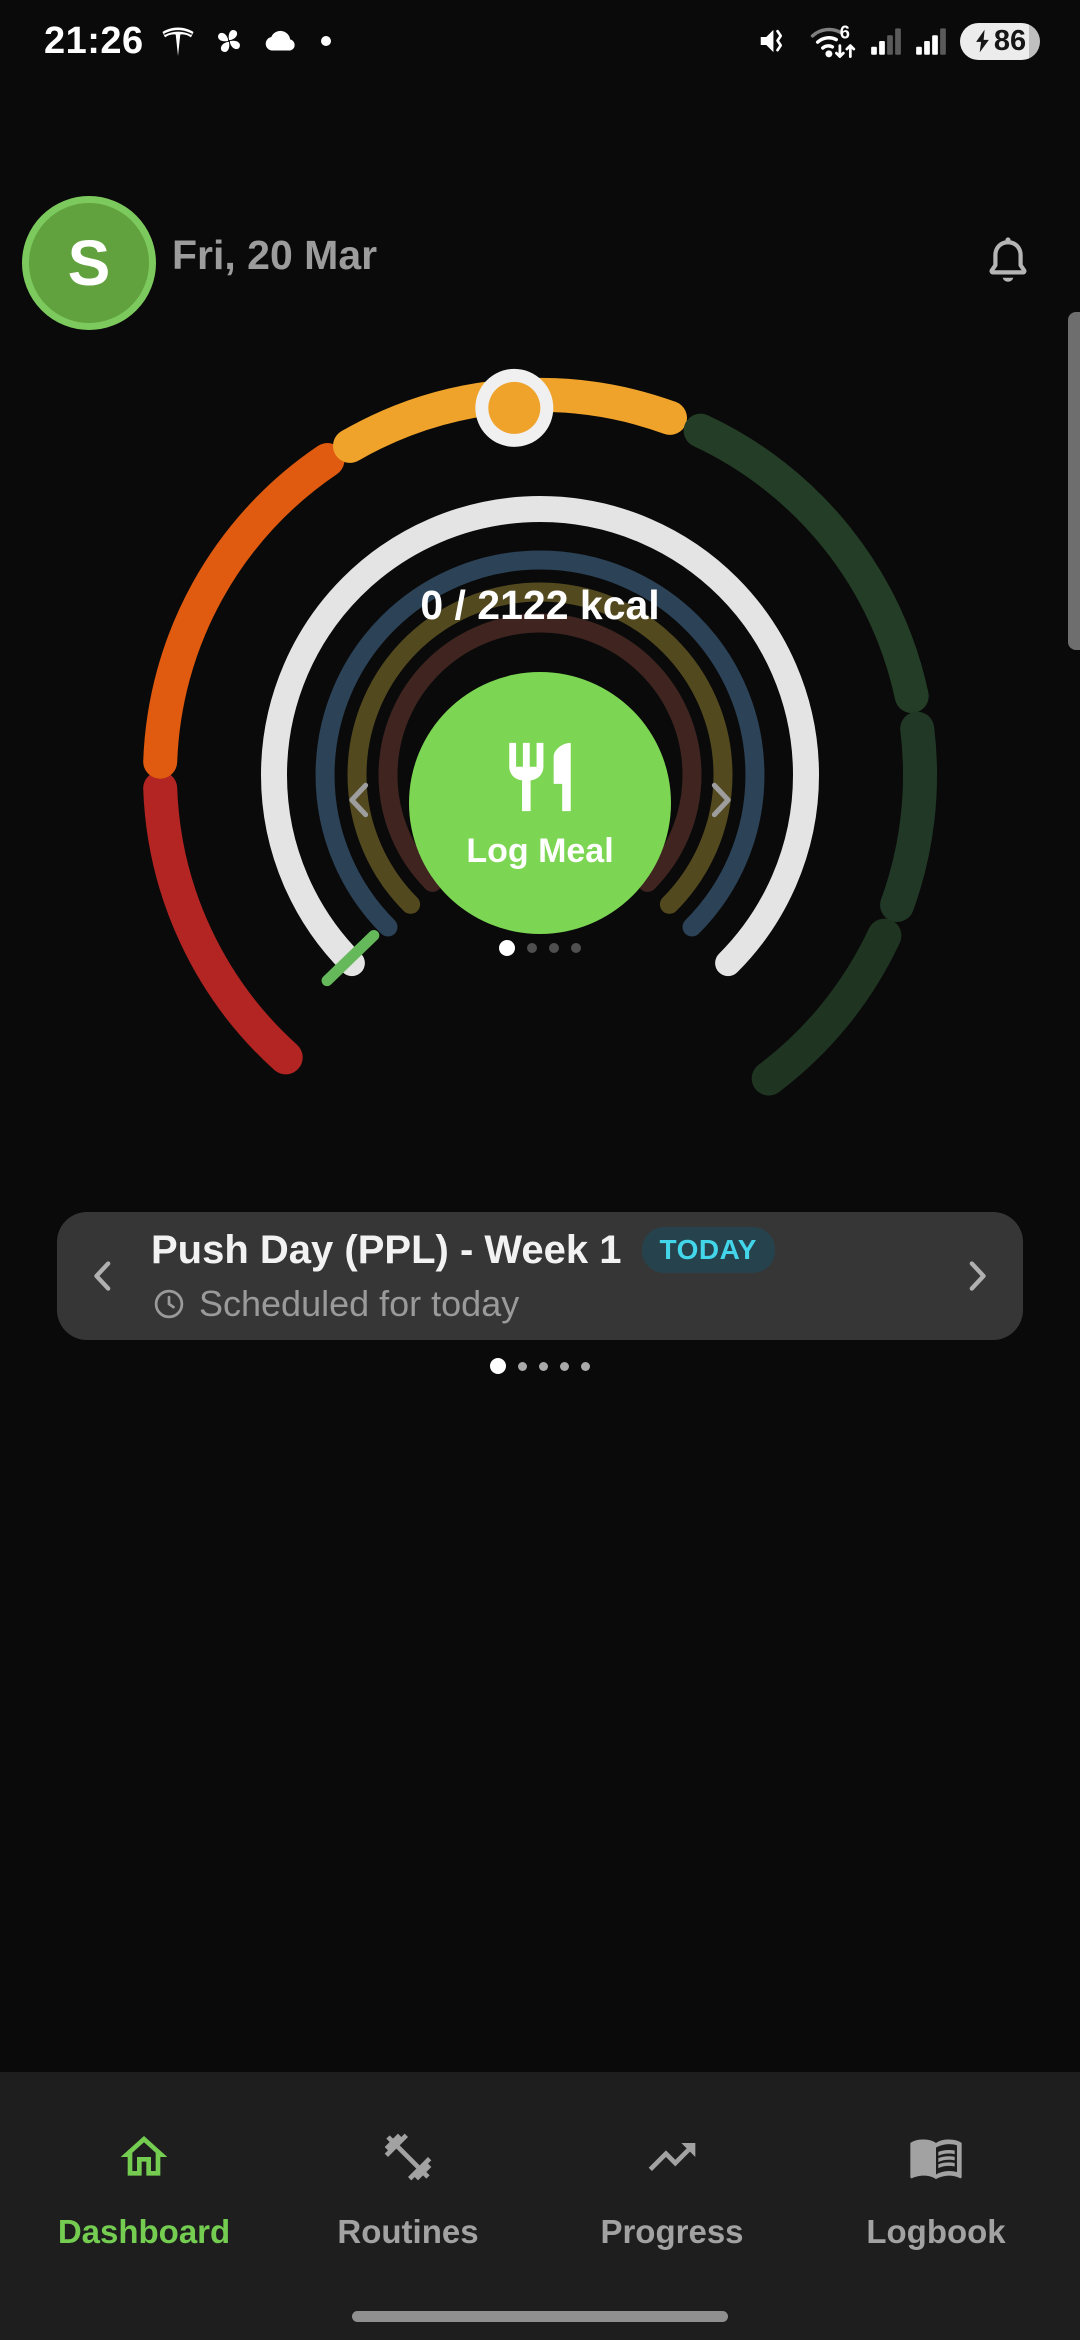 Image resolution: width=1080 pixels, height=2340 pixels. I want to click on clock-time: 21:26, so click(94, 40).